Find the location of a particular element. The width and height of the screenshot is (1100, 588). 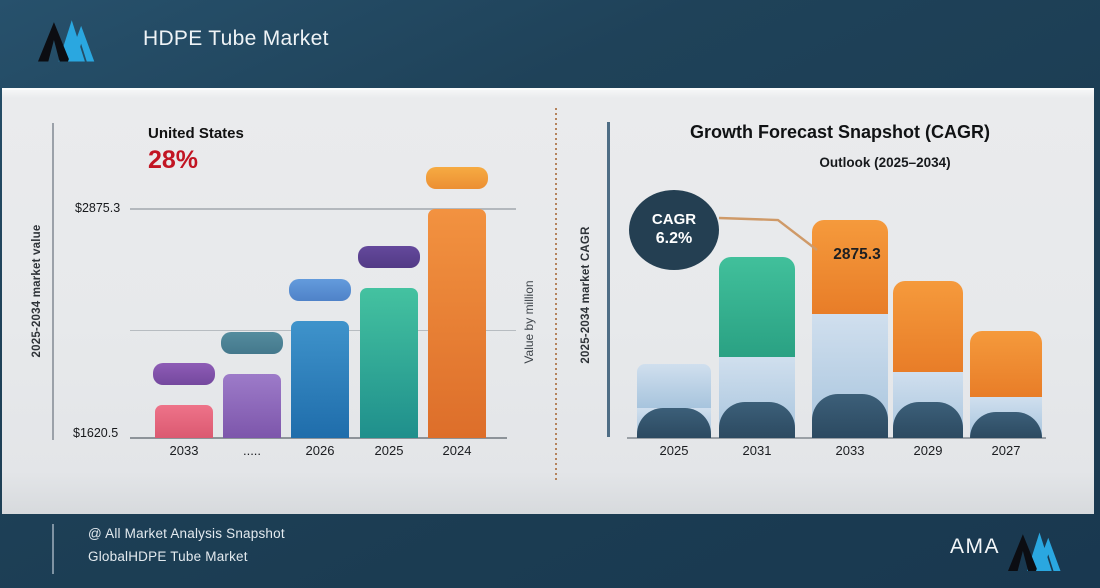

value-by-million-label: Value by million is located at coordinates (529, 322).